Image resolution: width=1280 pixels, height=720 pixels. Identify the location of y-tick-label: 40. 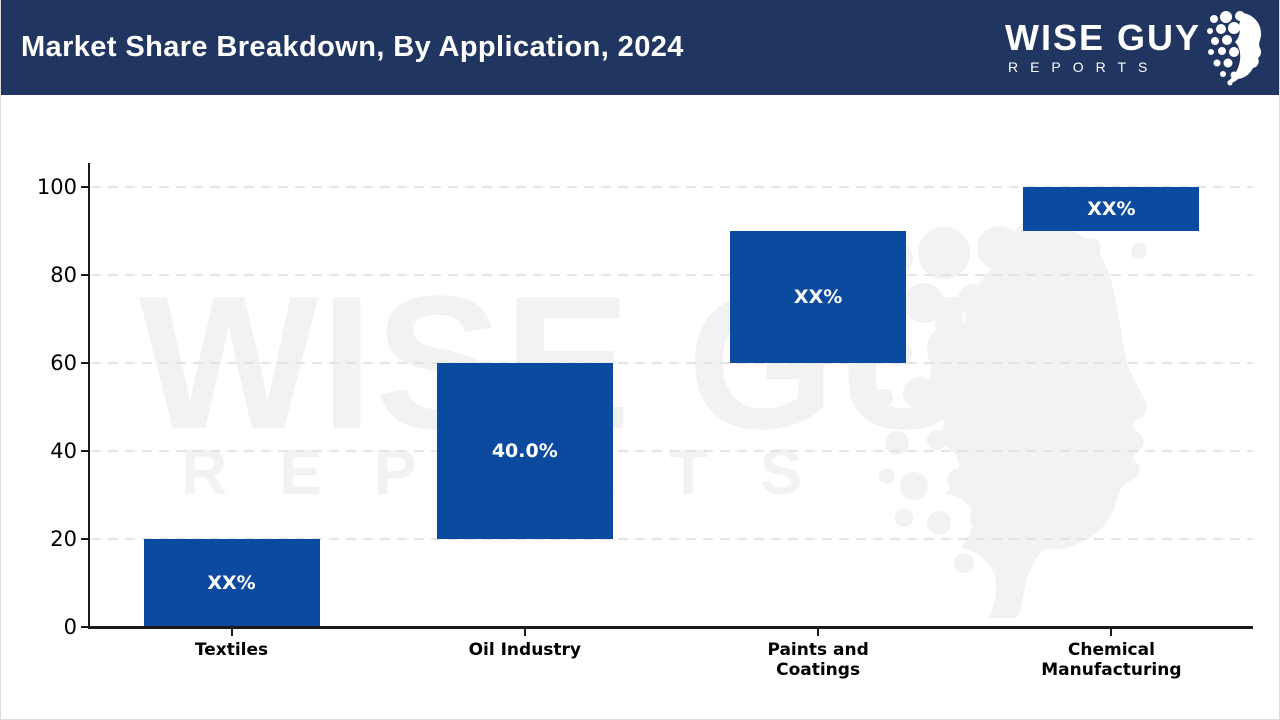
(63, 451).